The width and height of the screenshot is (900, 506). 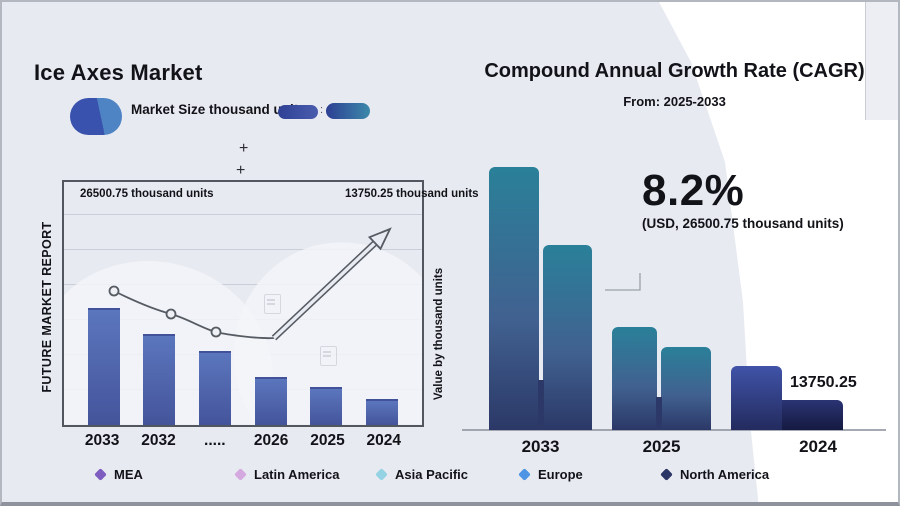 What do you see at coordinates (327, 440) in the screenshot?
I see `left-chart-x-tick: 2025` at bounding box center [327, 440].